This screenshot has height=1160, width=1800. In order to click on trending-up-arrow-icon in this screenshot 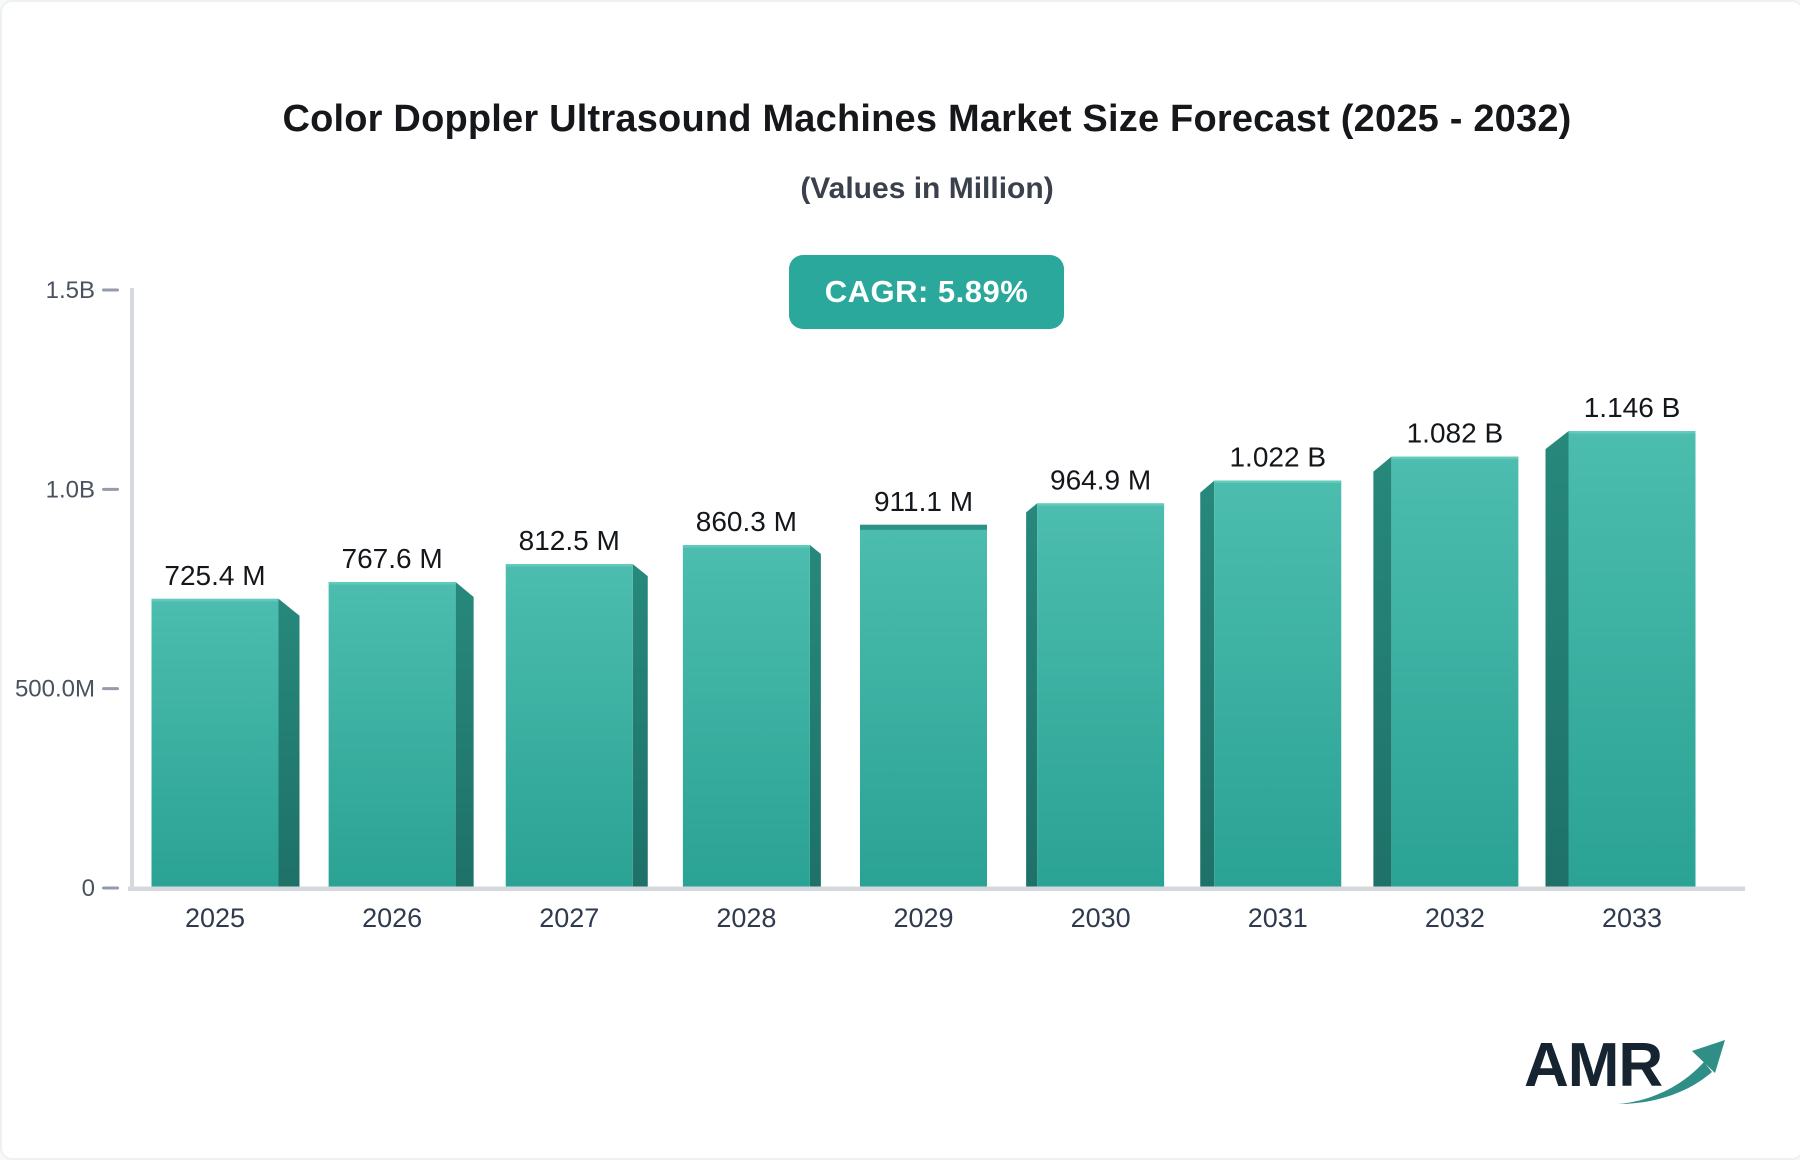, I will do `click(1671, 1072)`.